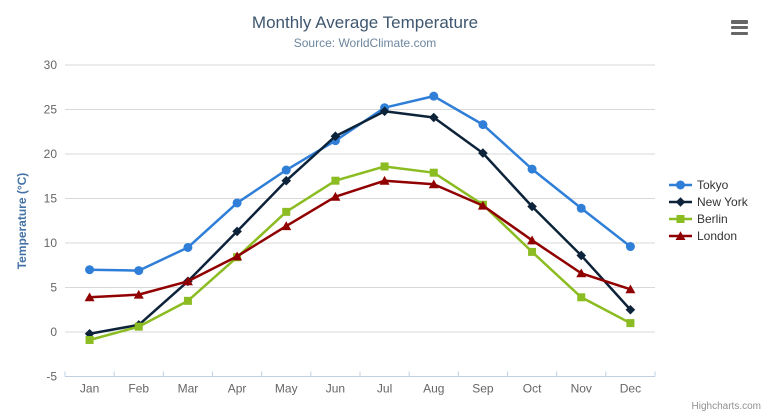 The height and width of the screenshot is (416, 769). Describe the element at coordinates (365, 22) in the screenshot. I see `chart-title: Monthly Average Temperature` at that location.